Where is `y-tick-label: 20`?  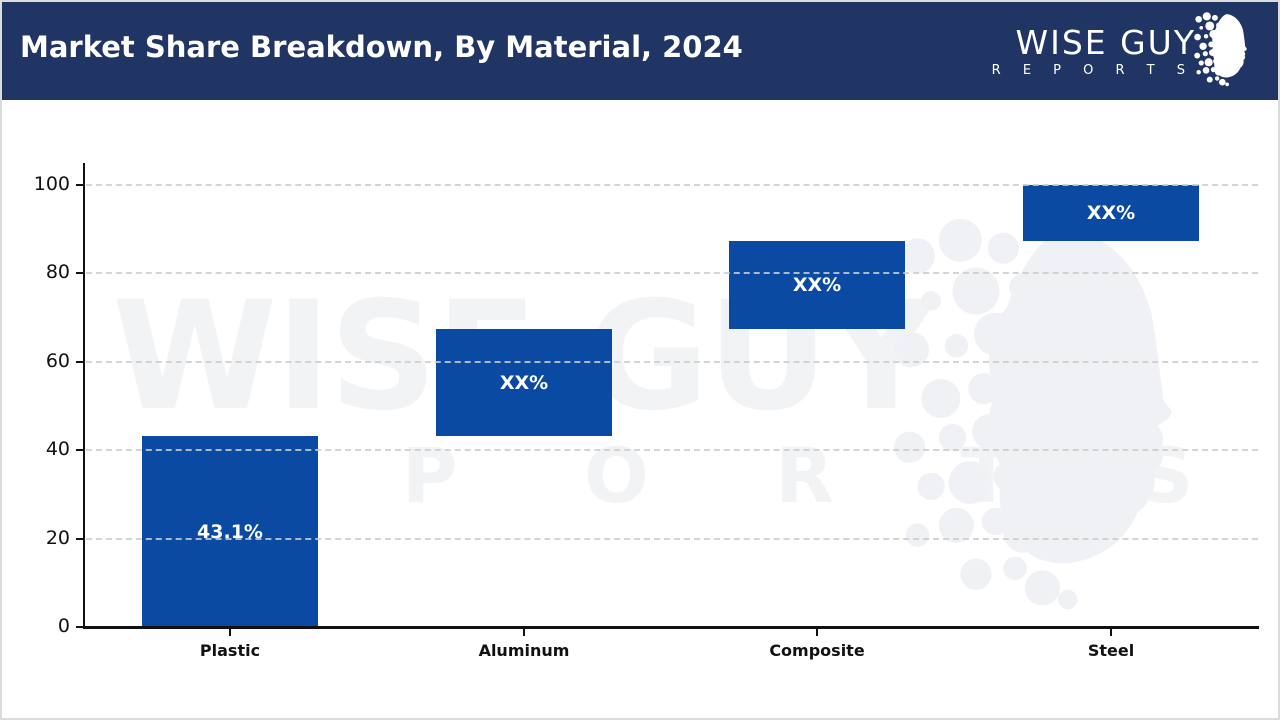
y-tick-label: 20 is located at coordinates (57, 537).